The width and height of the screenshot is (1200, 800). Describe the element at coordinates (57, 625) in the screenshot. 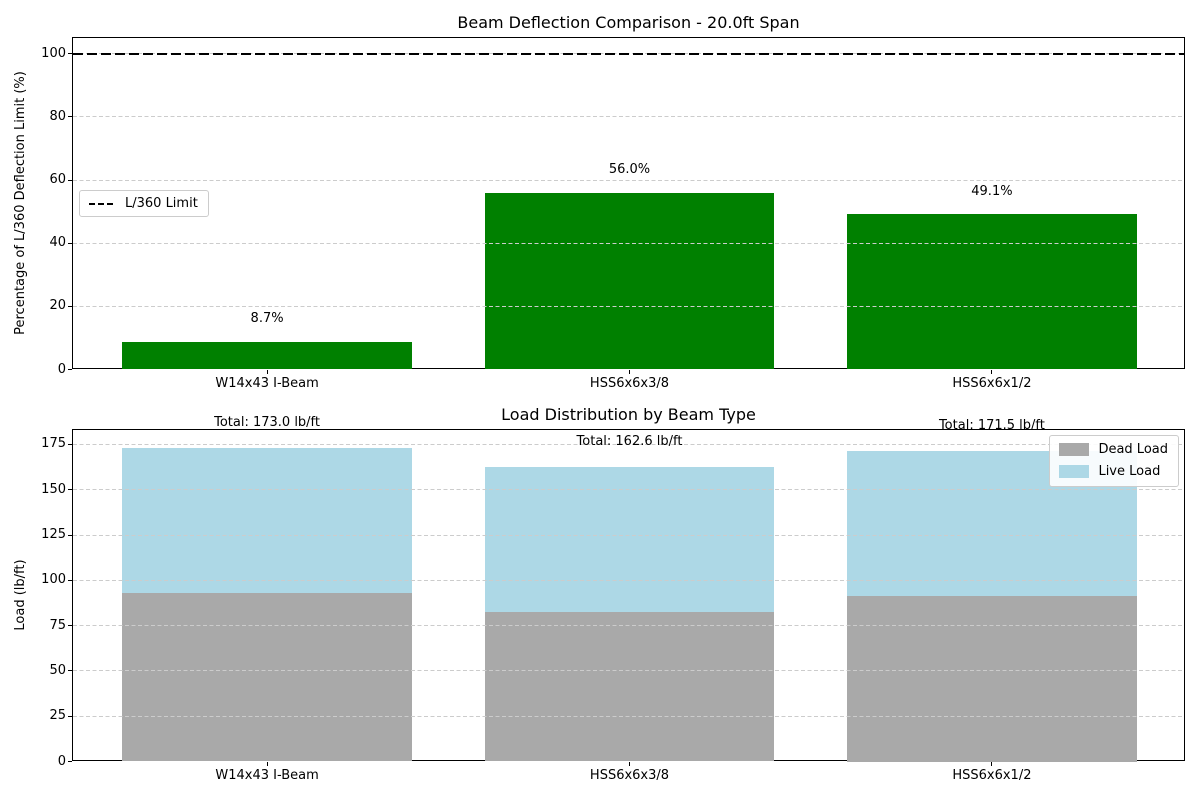

I see `y-tick-label: 75` at that location.